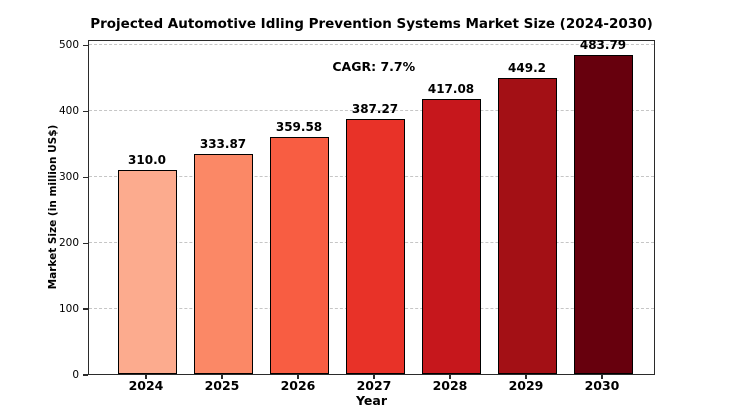 This screenshot has height=411, width=730. I want to click on cagr-annotation: CAGR: 7.7%, so click(374, 66).